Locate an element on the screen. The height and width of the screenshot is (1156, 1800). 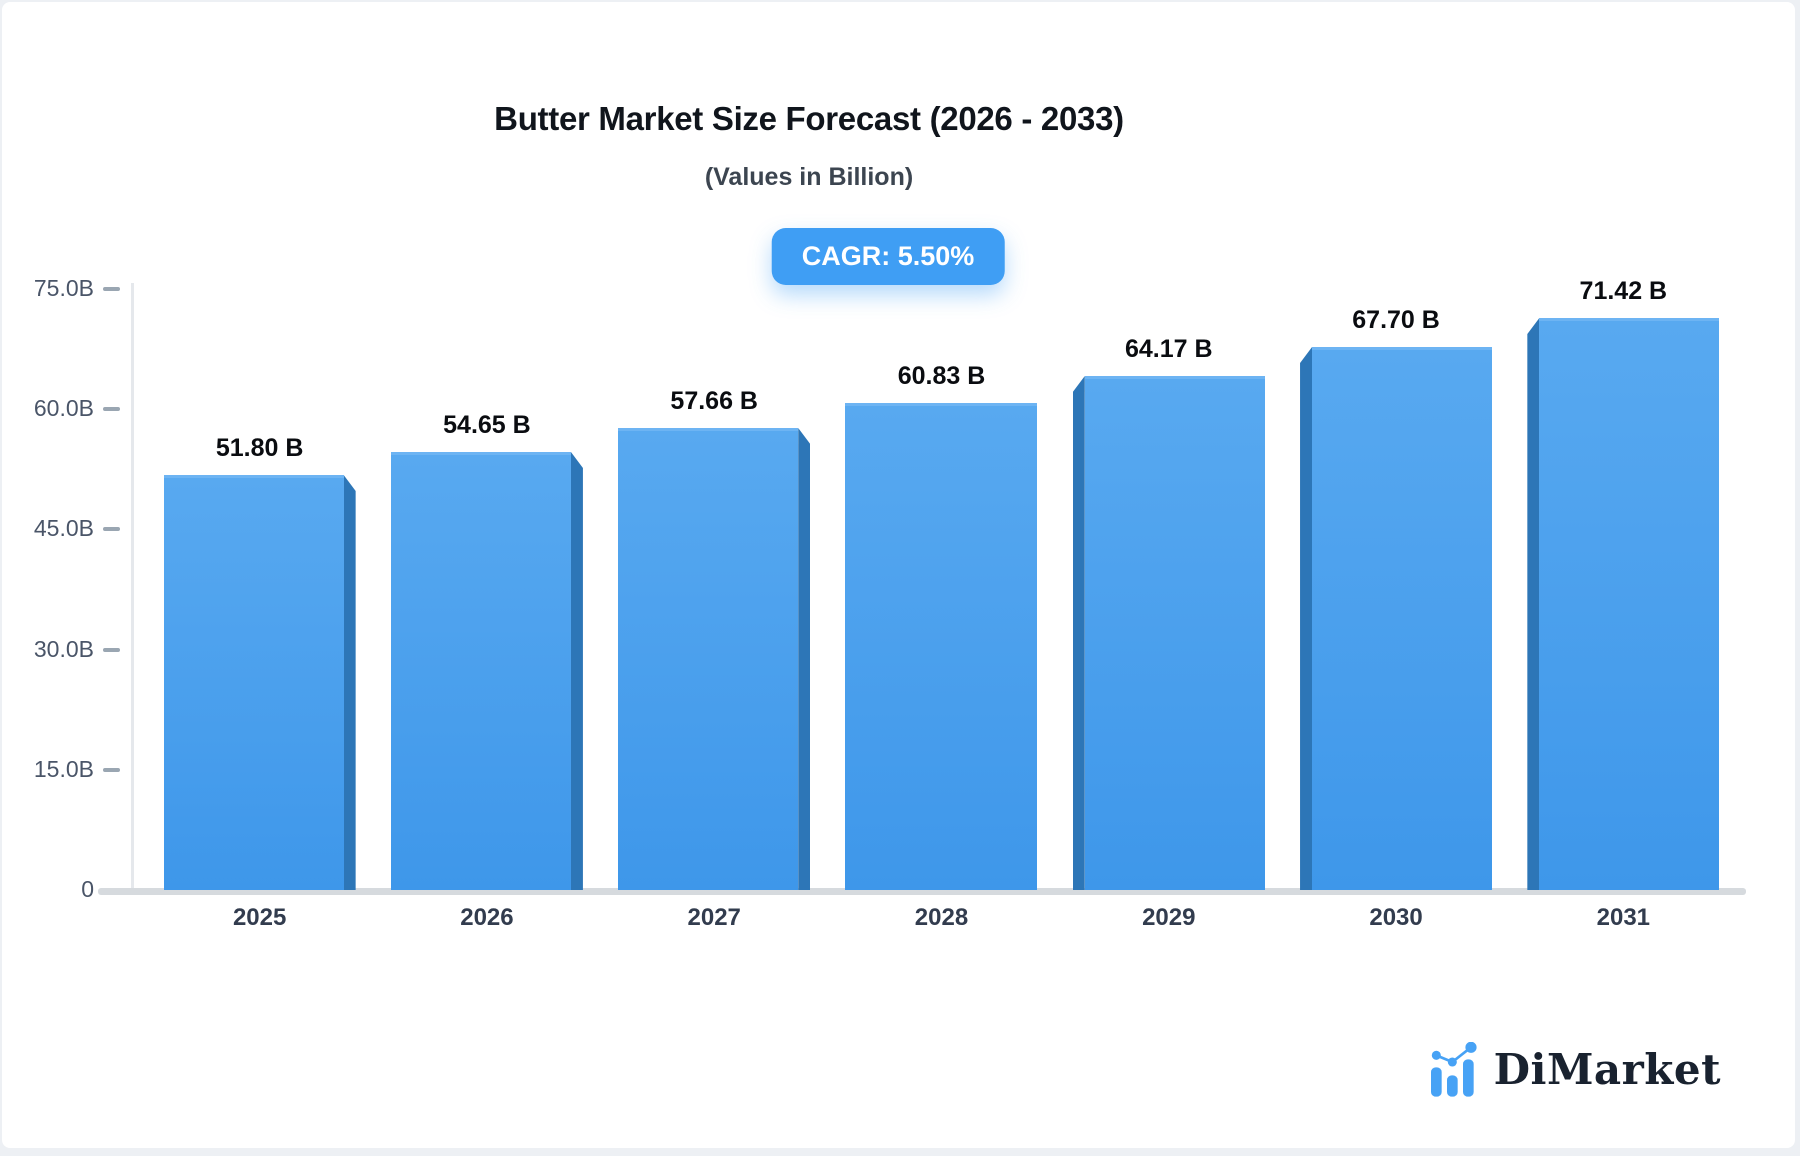
bar-value-label: 51.80 B is located at coordinates (259, 448).